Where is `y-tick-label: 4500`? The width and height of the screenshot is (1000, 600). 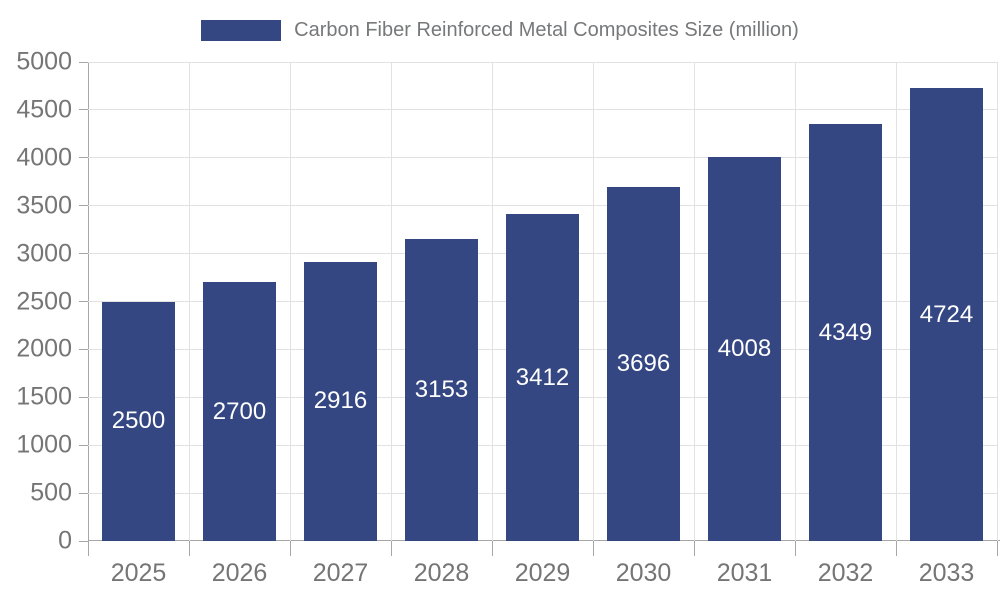 y-tick-label: 4500 is located at coordinates (44, 109).